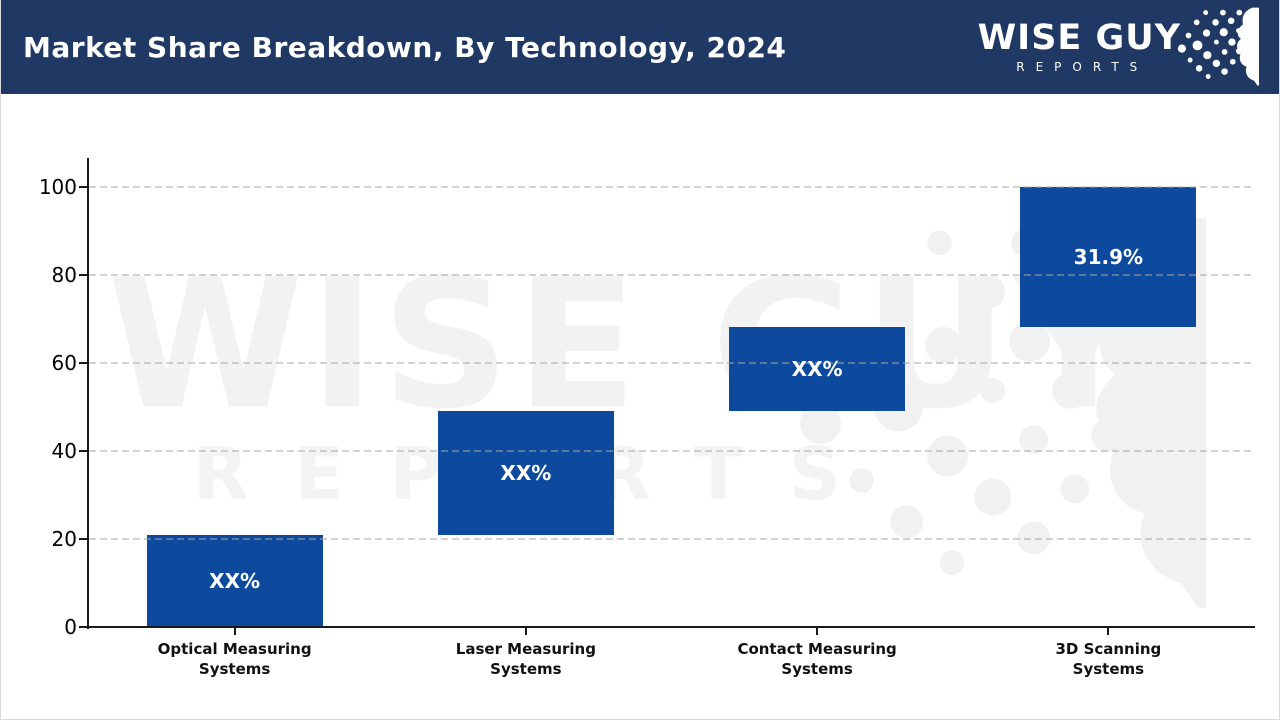 This screenshot has width=1280, height=720. I want to click on bar-value-label: 31.9%, so click(1108, 257).